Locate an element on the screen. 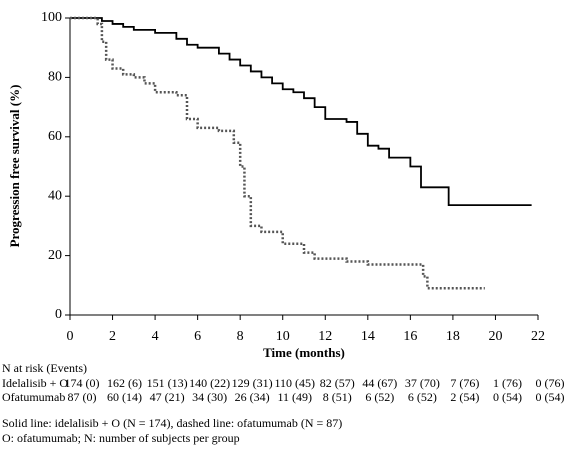 Image resolution: width=577 pixels, height=451 pixels. y-tick-label: 0 is located at coordinates (58, 314).